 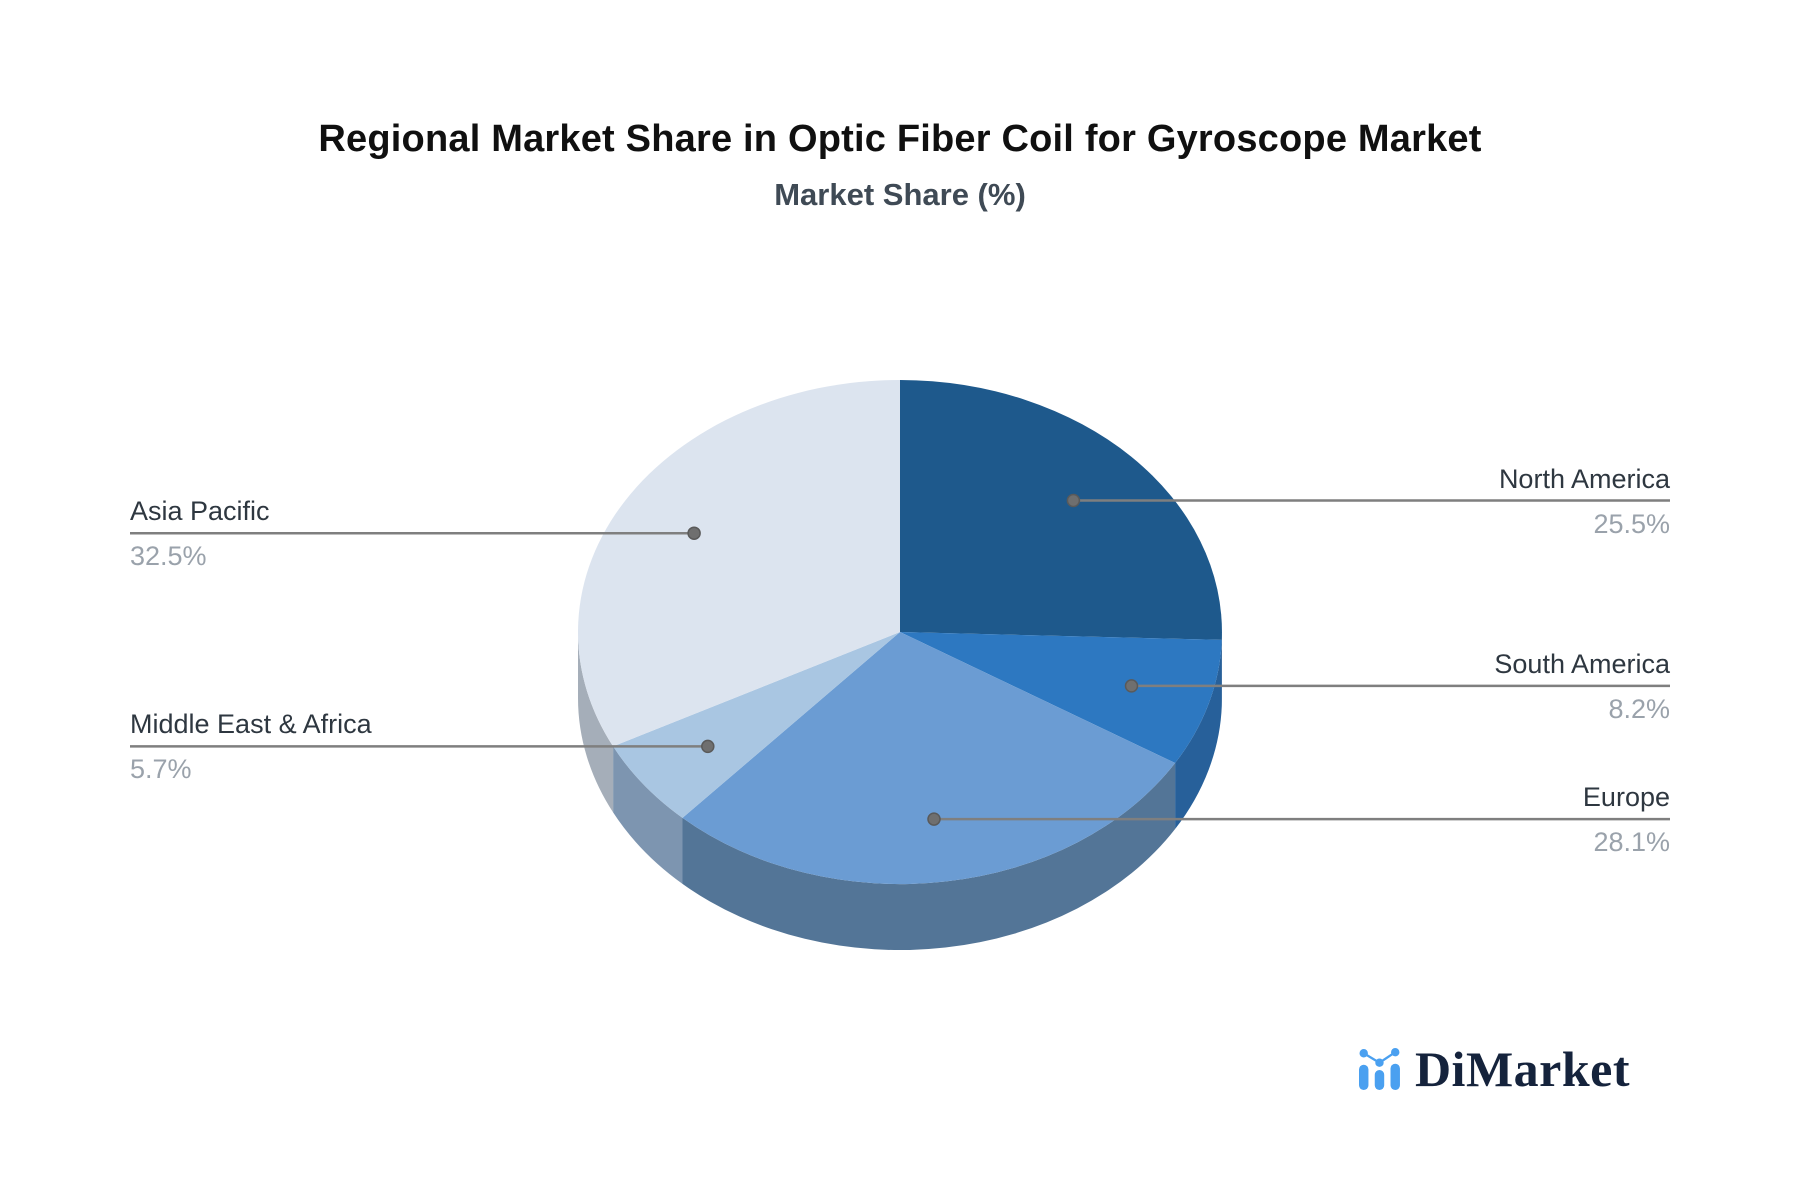 What do you see at coordinates (1131, 686) in the screenshot?
I see `leader-dot-south-america` at bounding box center [1131, 686].